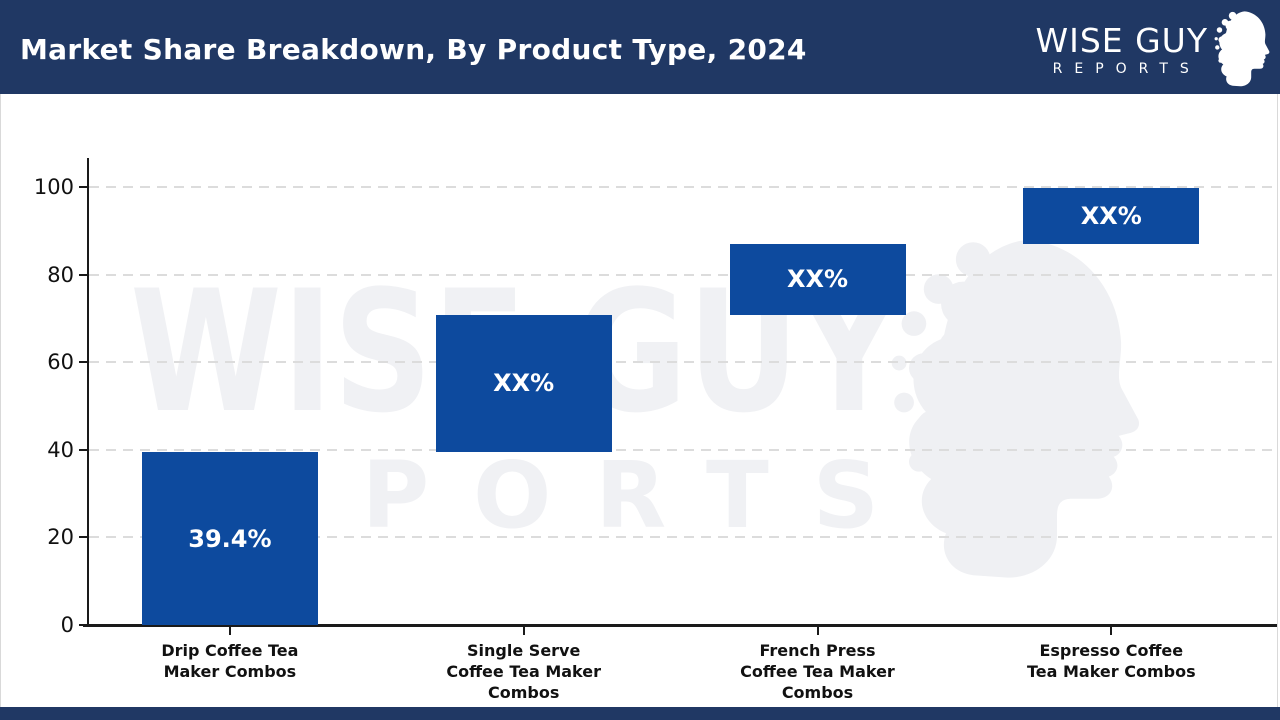 This screenshot has width=1280, height=720. Describe the element at coordinates (1111, 661) in the screenshot. I see `category-label: Espresso Coffee Tea Maker Combos` at that location.